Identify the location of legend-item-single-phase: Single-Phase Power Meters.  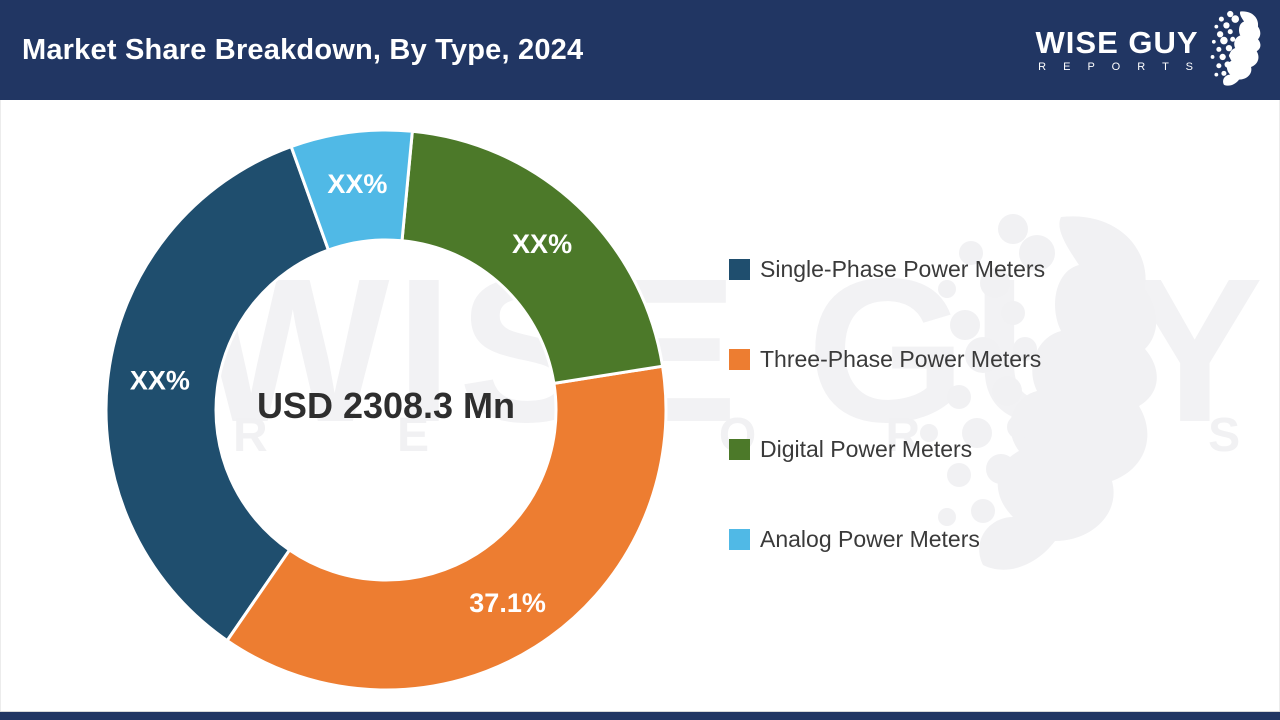
(887, 269).